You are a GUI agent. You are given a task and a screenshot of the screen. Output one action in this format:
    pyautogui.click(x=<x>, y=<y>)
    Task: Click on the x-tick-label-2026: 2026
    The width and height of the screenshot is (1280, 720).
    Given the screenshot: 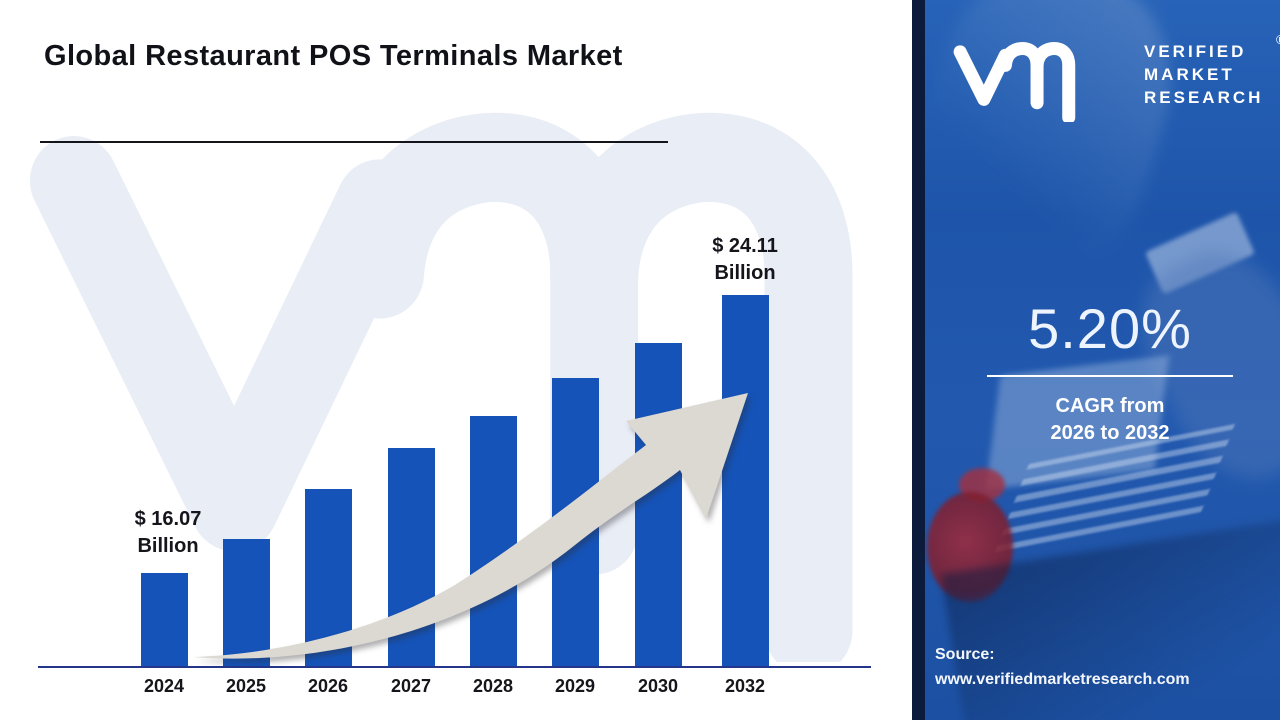 What is the action you would take?
    pyautogui.click(x=328, y=686)
    